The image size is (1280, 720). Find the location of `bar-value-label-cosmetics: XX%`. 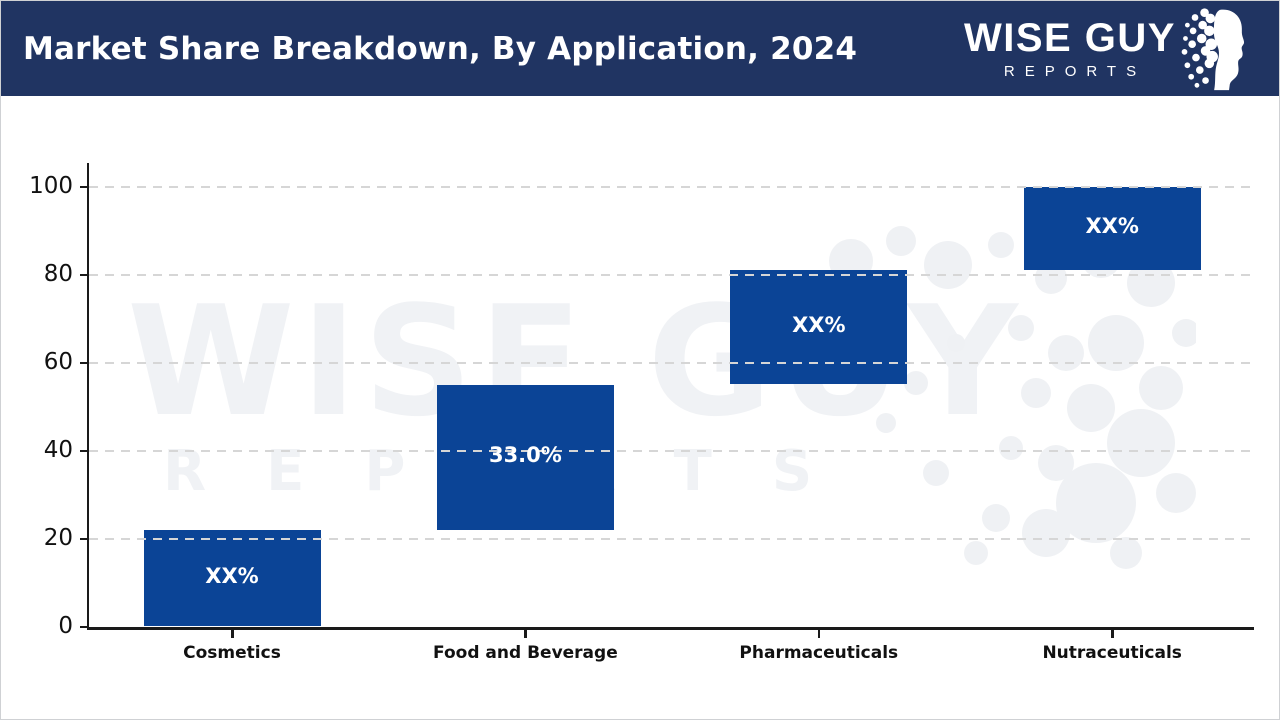

bar-value-label-cosmetics: XX% is located at coordinates (232, 576).